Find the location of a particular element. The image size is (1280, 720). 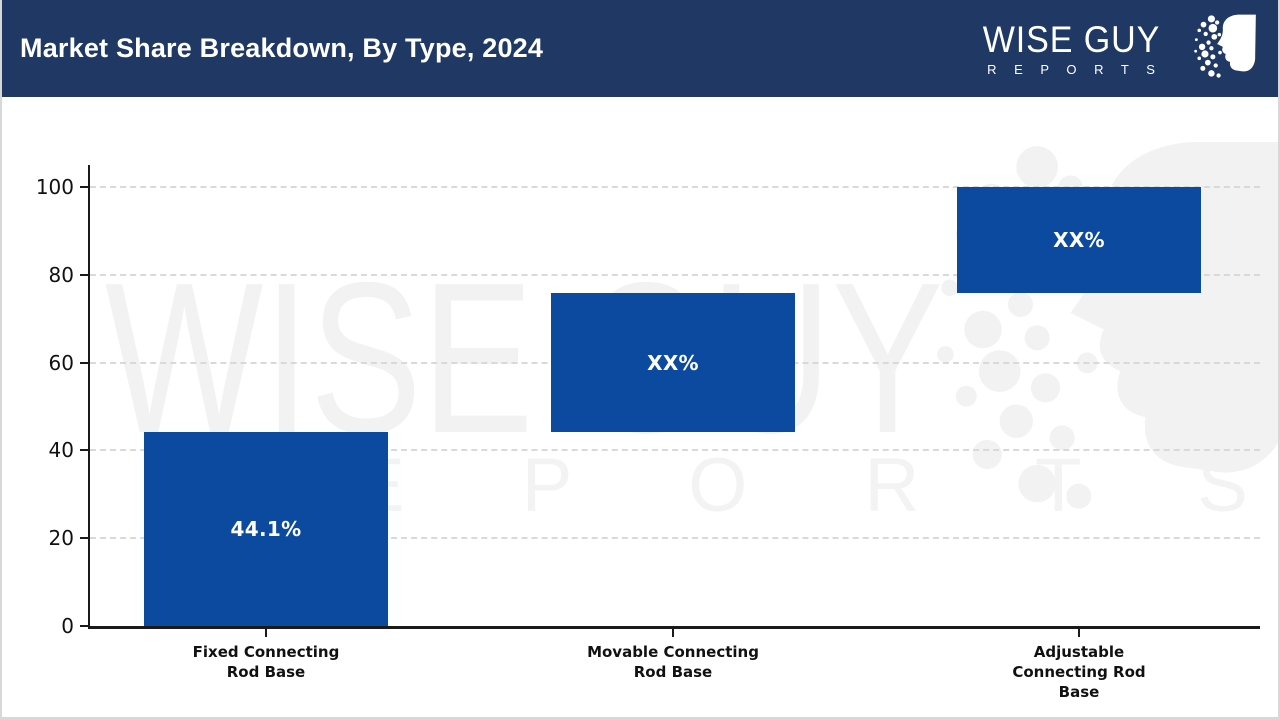

wiseguy-face-icon is located at coordinates (1225, 46).